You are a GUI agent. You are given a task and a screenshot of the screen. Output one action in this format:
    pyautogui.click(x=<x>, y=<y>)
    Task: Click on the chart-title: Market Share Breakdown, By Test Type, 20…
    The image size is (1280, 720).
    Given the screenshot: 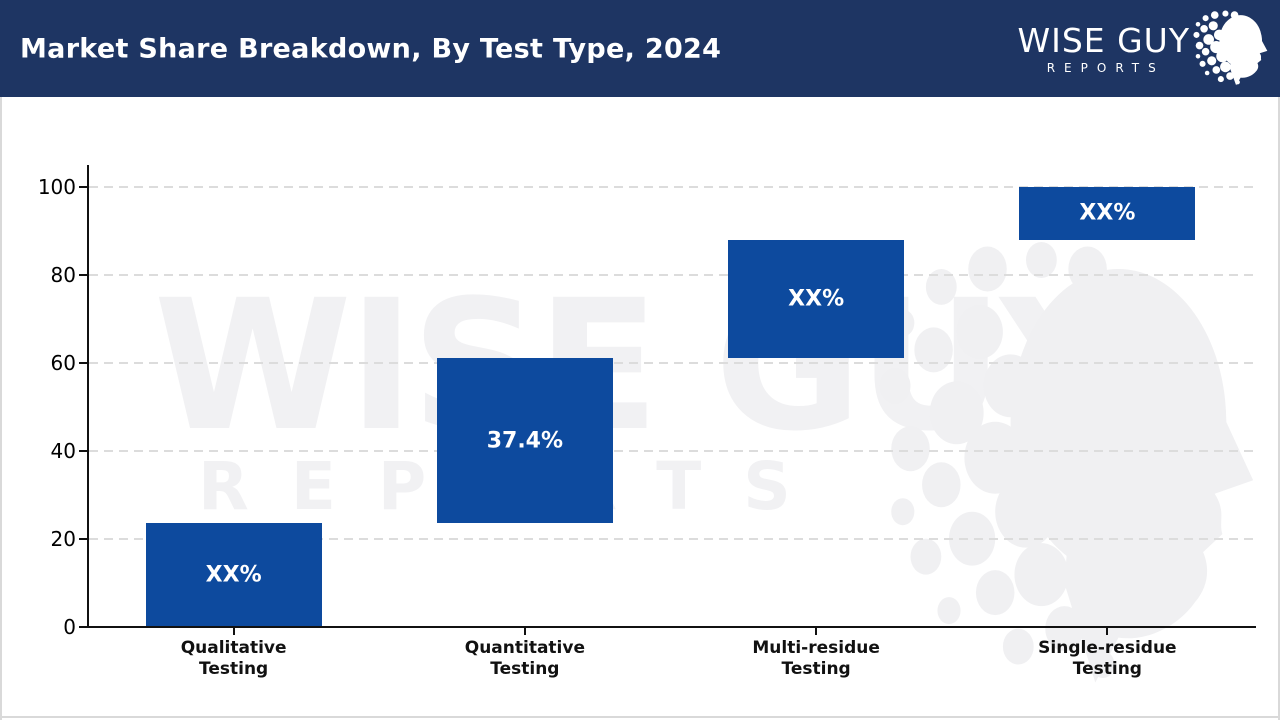 What is the action you would take?
    pyautogui.click(x=371, y=48)
    